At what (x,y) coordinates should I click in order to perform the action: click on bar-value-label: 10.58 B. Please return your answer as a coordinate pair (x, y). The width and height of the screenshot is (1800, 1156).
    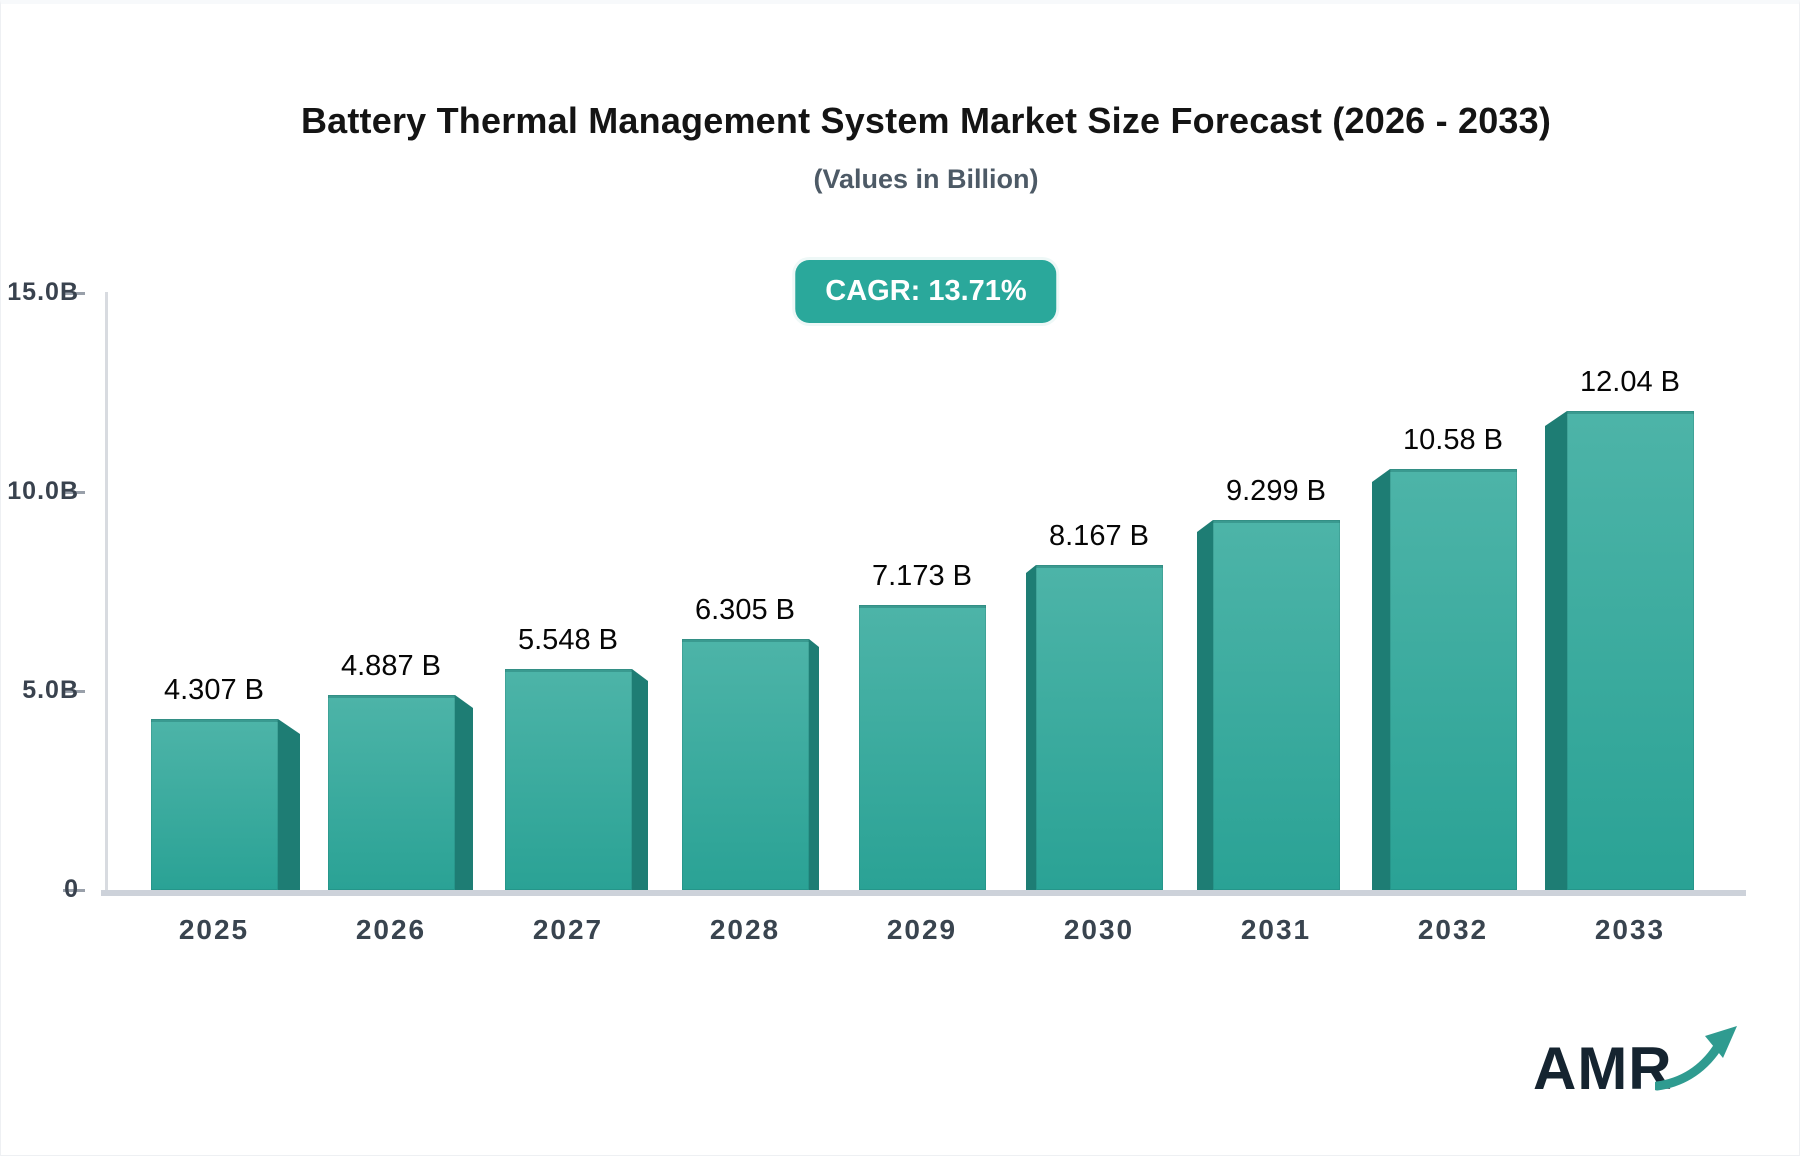
    Looking at the image, I should click on (1453, 440).